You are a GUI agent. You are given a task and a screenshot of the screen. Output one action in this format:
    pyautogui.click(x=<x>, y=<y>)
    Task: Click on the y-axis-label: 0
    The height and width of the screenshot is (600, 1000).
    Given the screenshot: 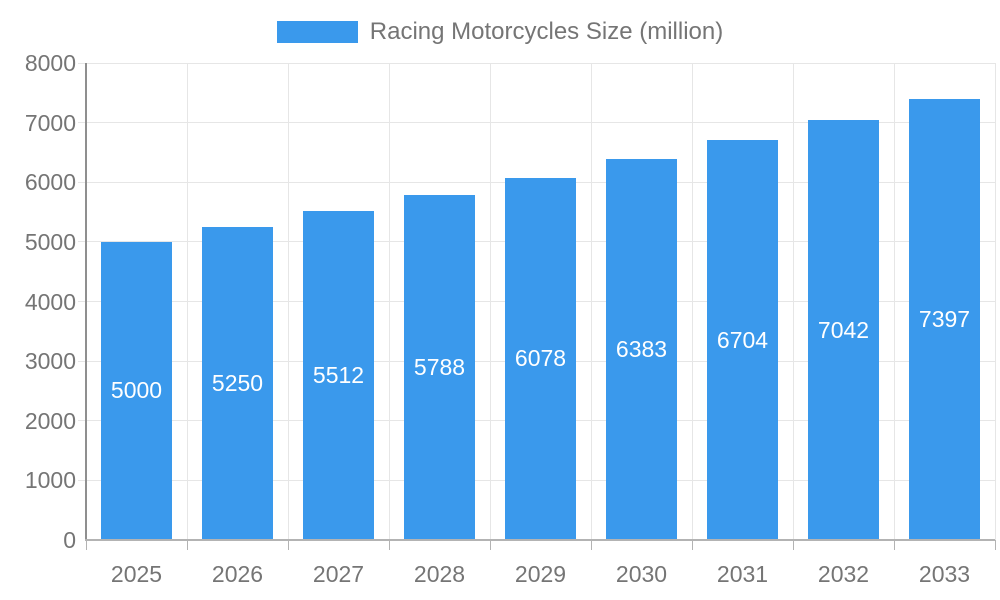 What is the action you would take?
    pyautogui.click(x=69, y=540)
    